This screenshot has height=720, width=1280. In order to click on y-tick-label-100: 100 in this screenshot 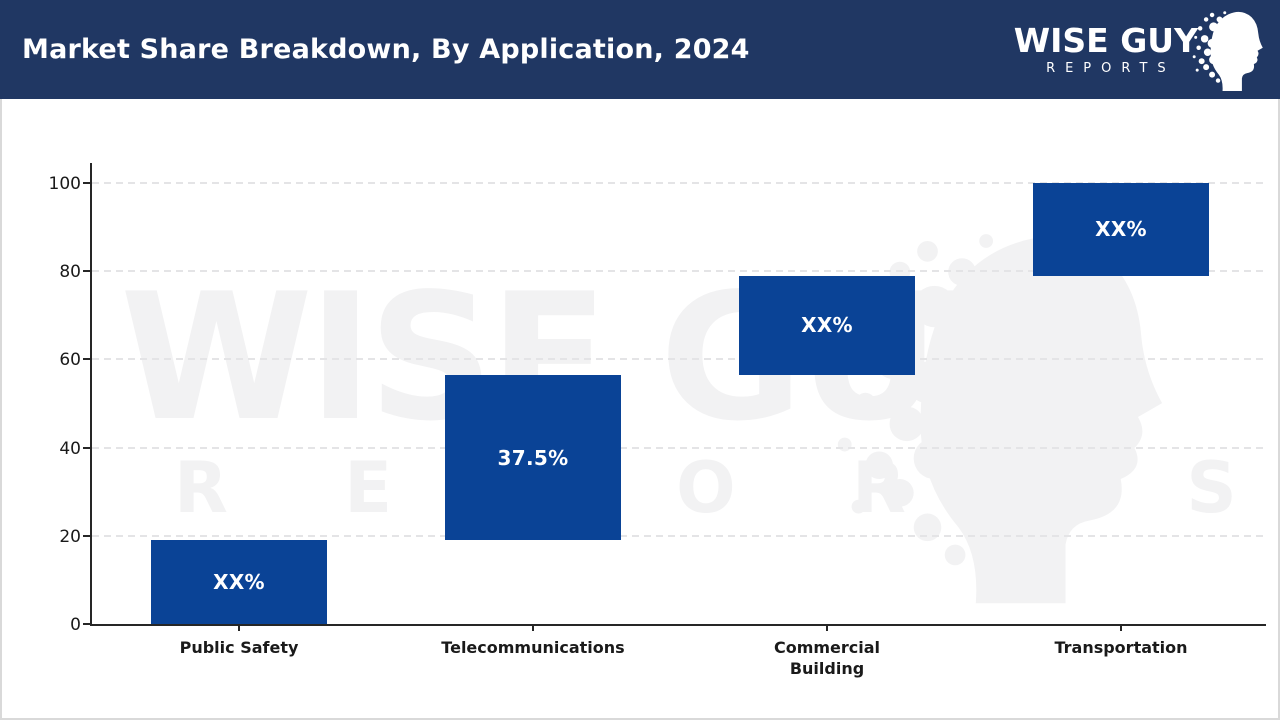, I will do `click(64, 184)`.